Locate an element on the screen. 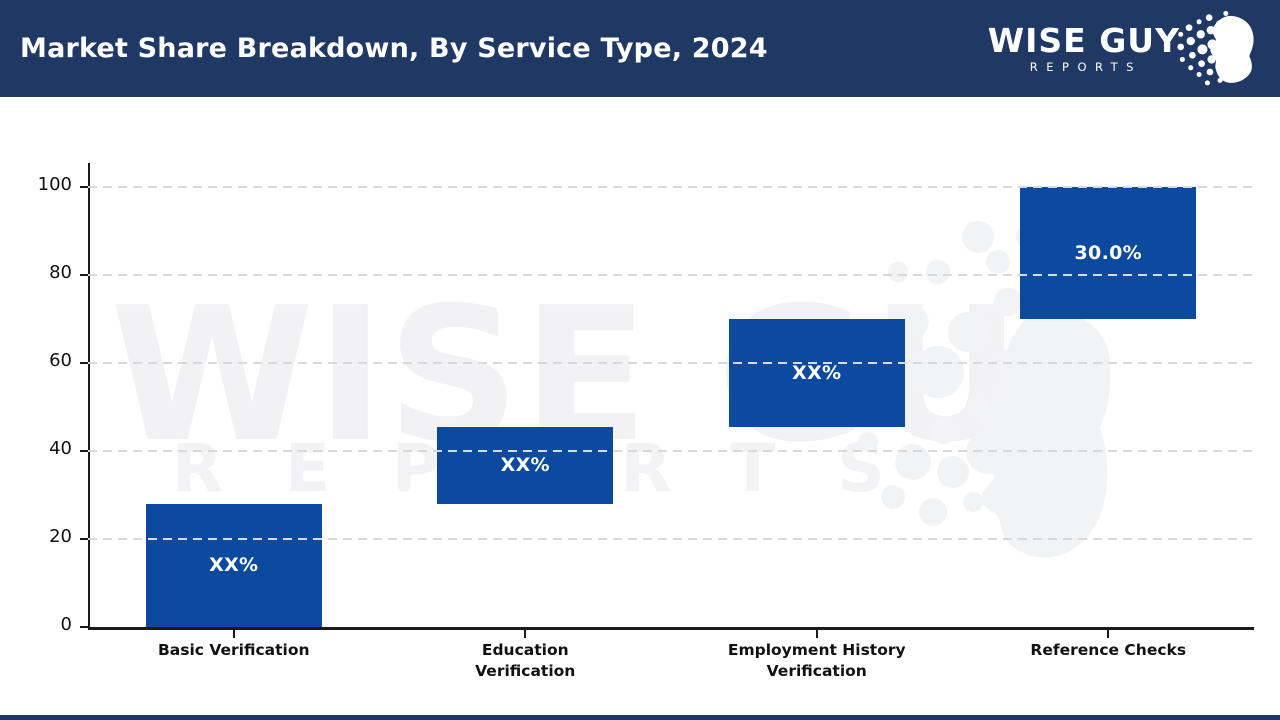 This screenshot has width=1280, height=720. x-axis-category-label: Reference Checks is located at coordinates (1108, 650).